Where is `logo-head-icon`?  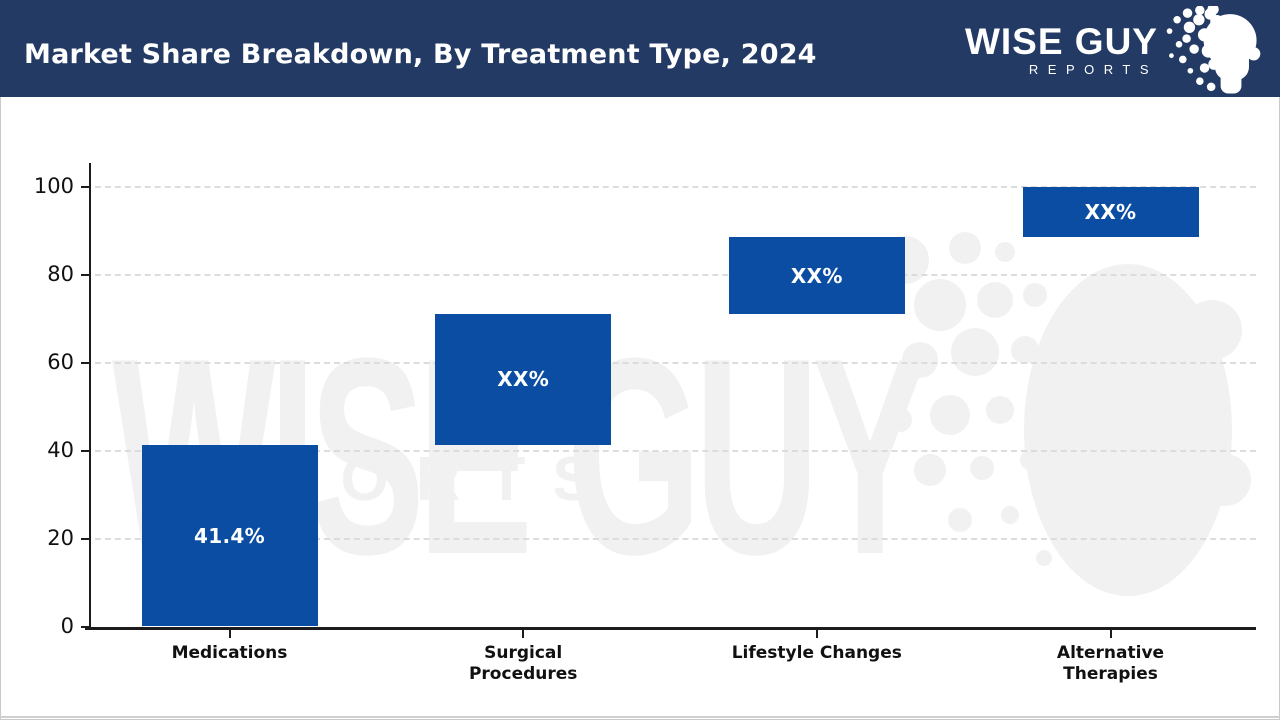 logo-head-icon is located at coordinates (1213, 49).